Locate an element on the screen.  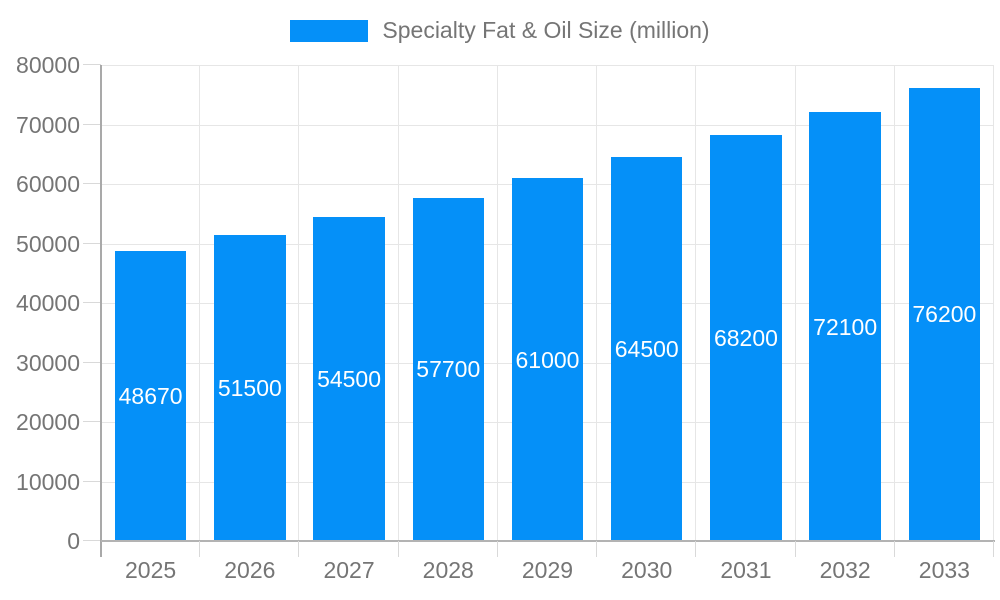
bar-2030: 64500 is located at coordinates (647, 349).